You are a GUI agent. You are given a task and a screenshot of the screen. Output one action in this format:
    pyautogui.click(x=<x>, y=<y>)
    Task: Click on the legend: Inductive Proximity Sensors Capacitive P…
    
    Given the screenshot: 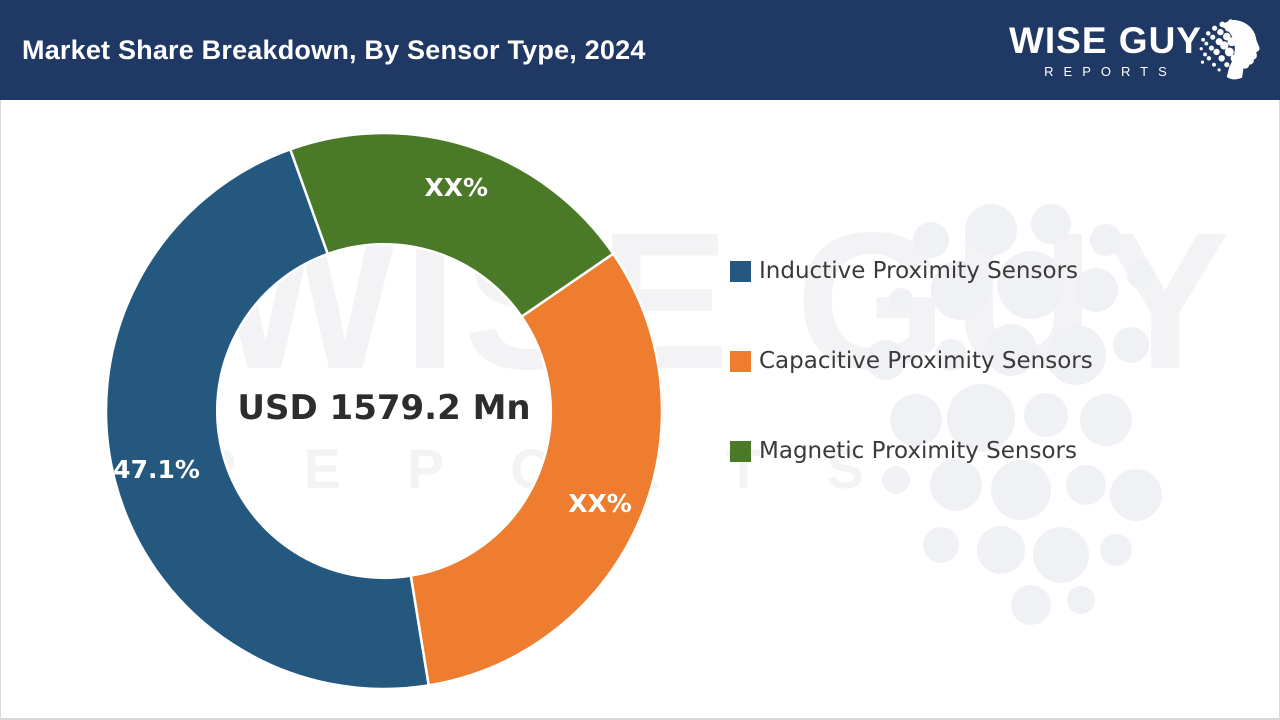 What is the action you would take?
    pyautogui.click(x=911, y=391)
    